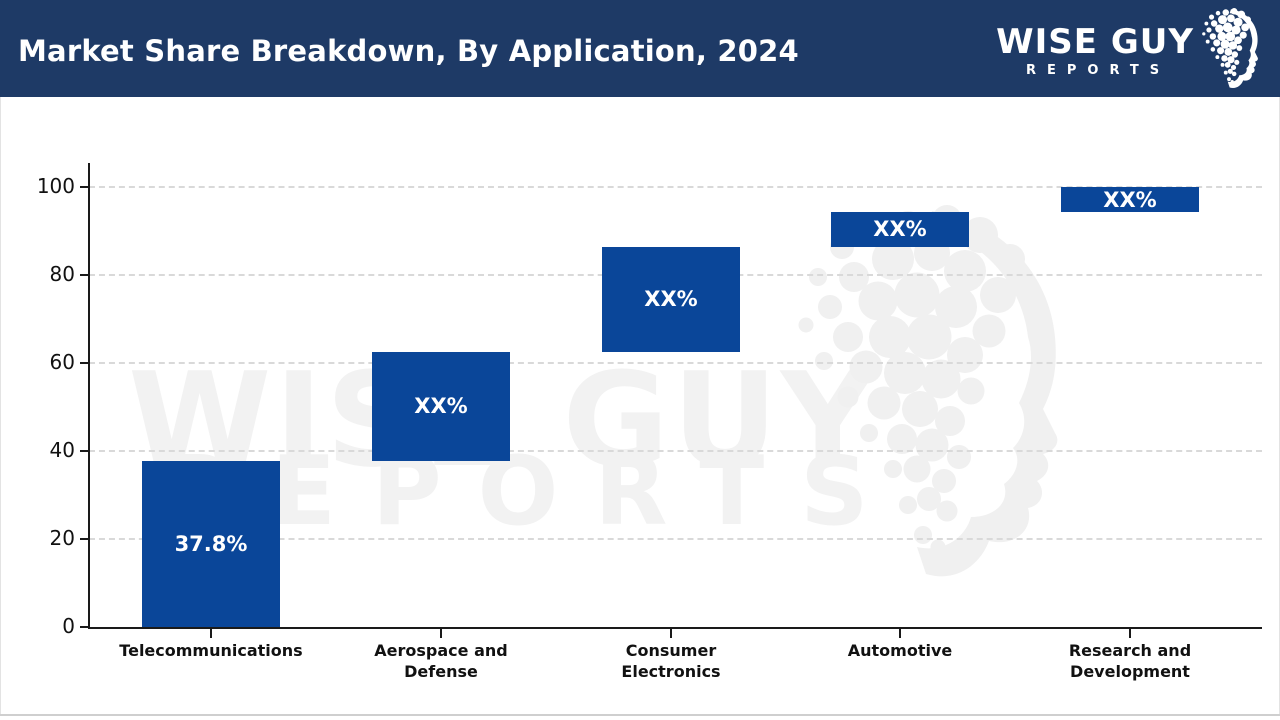 The image size is (1280, 720). I want to click on y-tick-label: 80, so click(62, 274).